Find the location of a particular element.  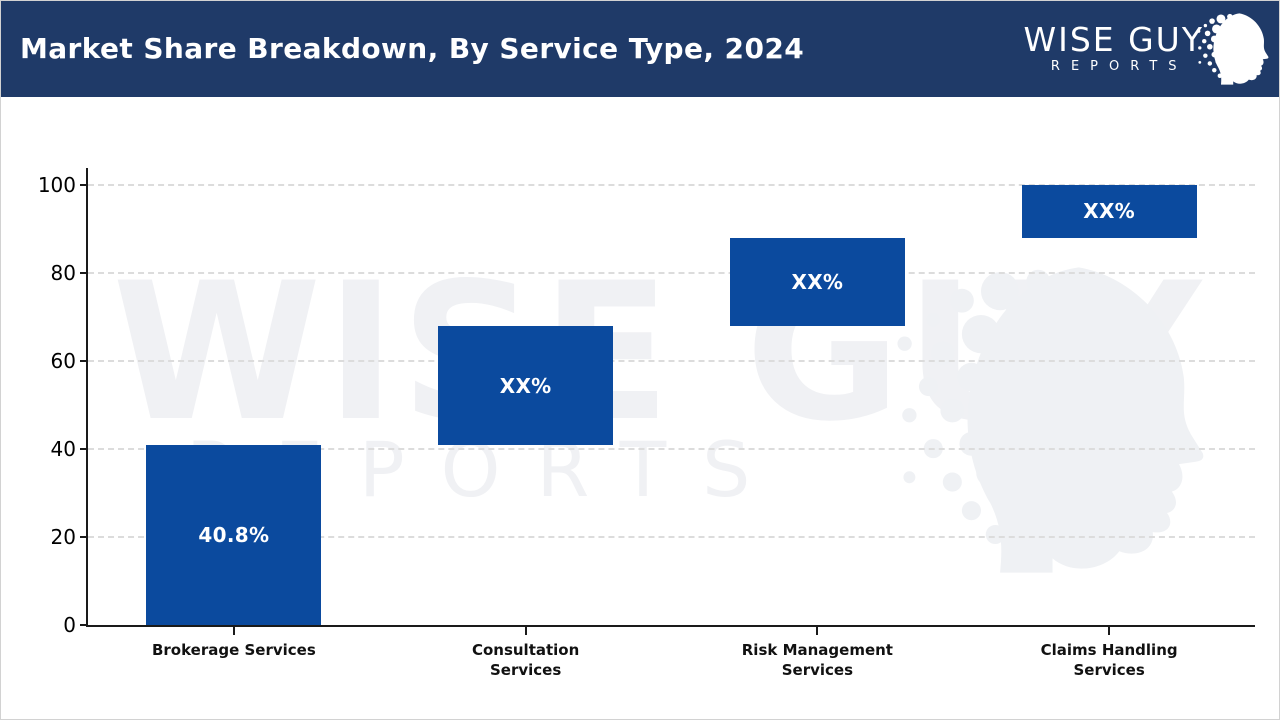

y-tick-label-100: 100 is located at coordinates (56, 185).